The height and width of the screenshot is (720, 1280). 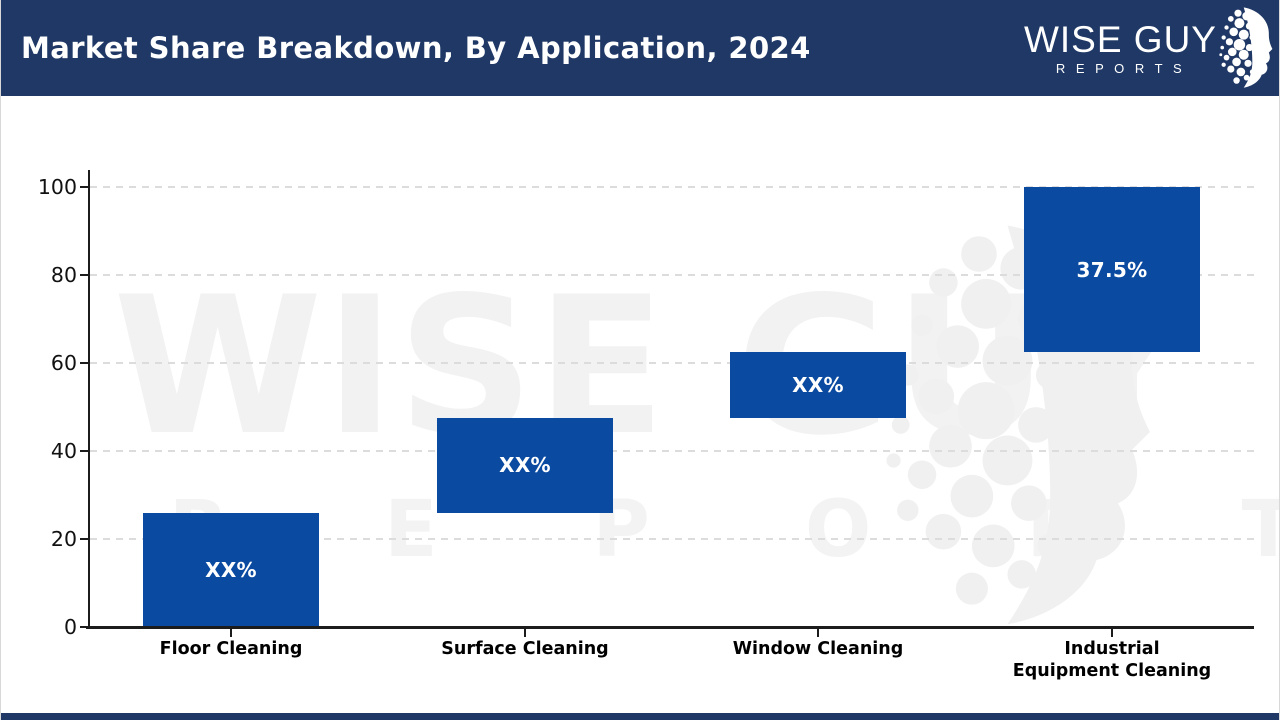 I want to click on logo-face-icon, so click(x=1246, y=47).